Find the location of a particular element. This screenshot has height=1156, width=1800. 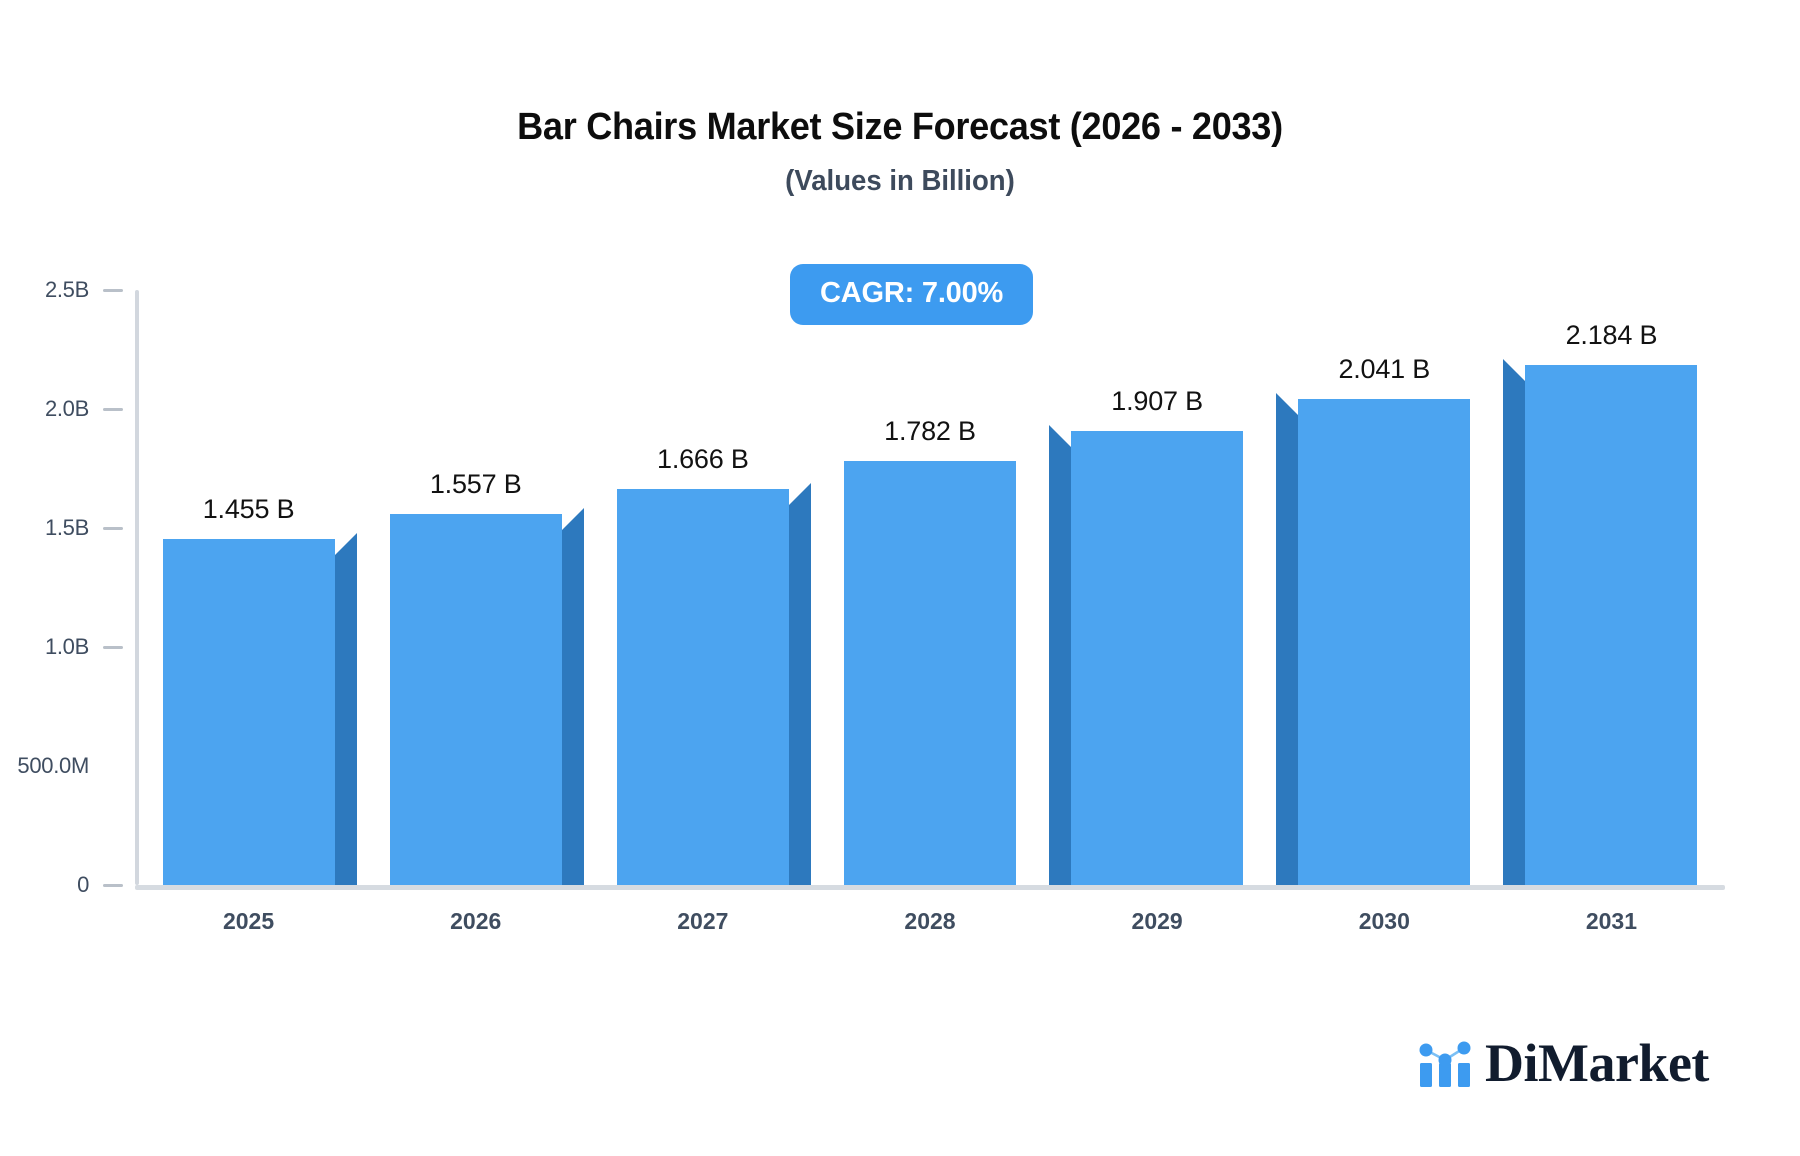

y-axis-tick-label: 2.5B is located at coordinates (66, 289).